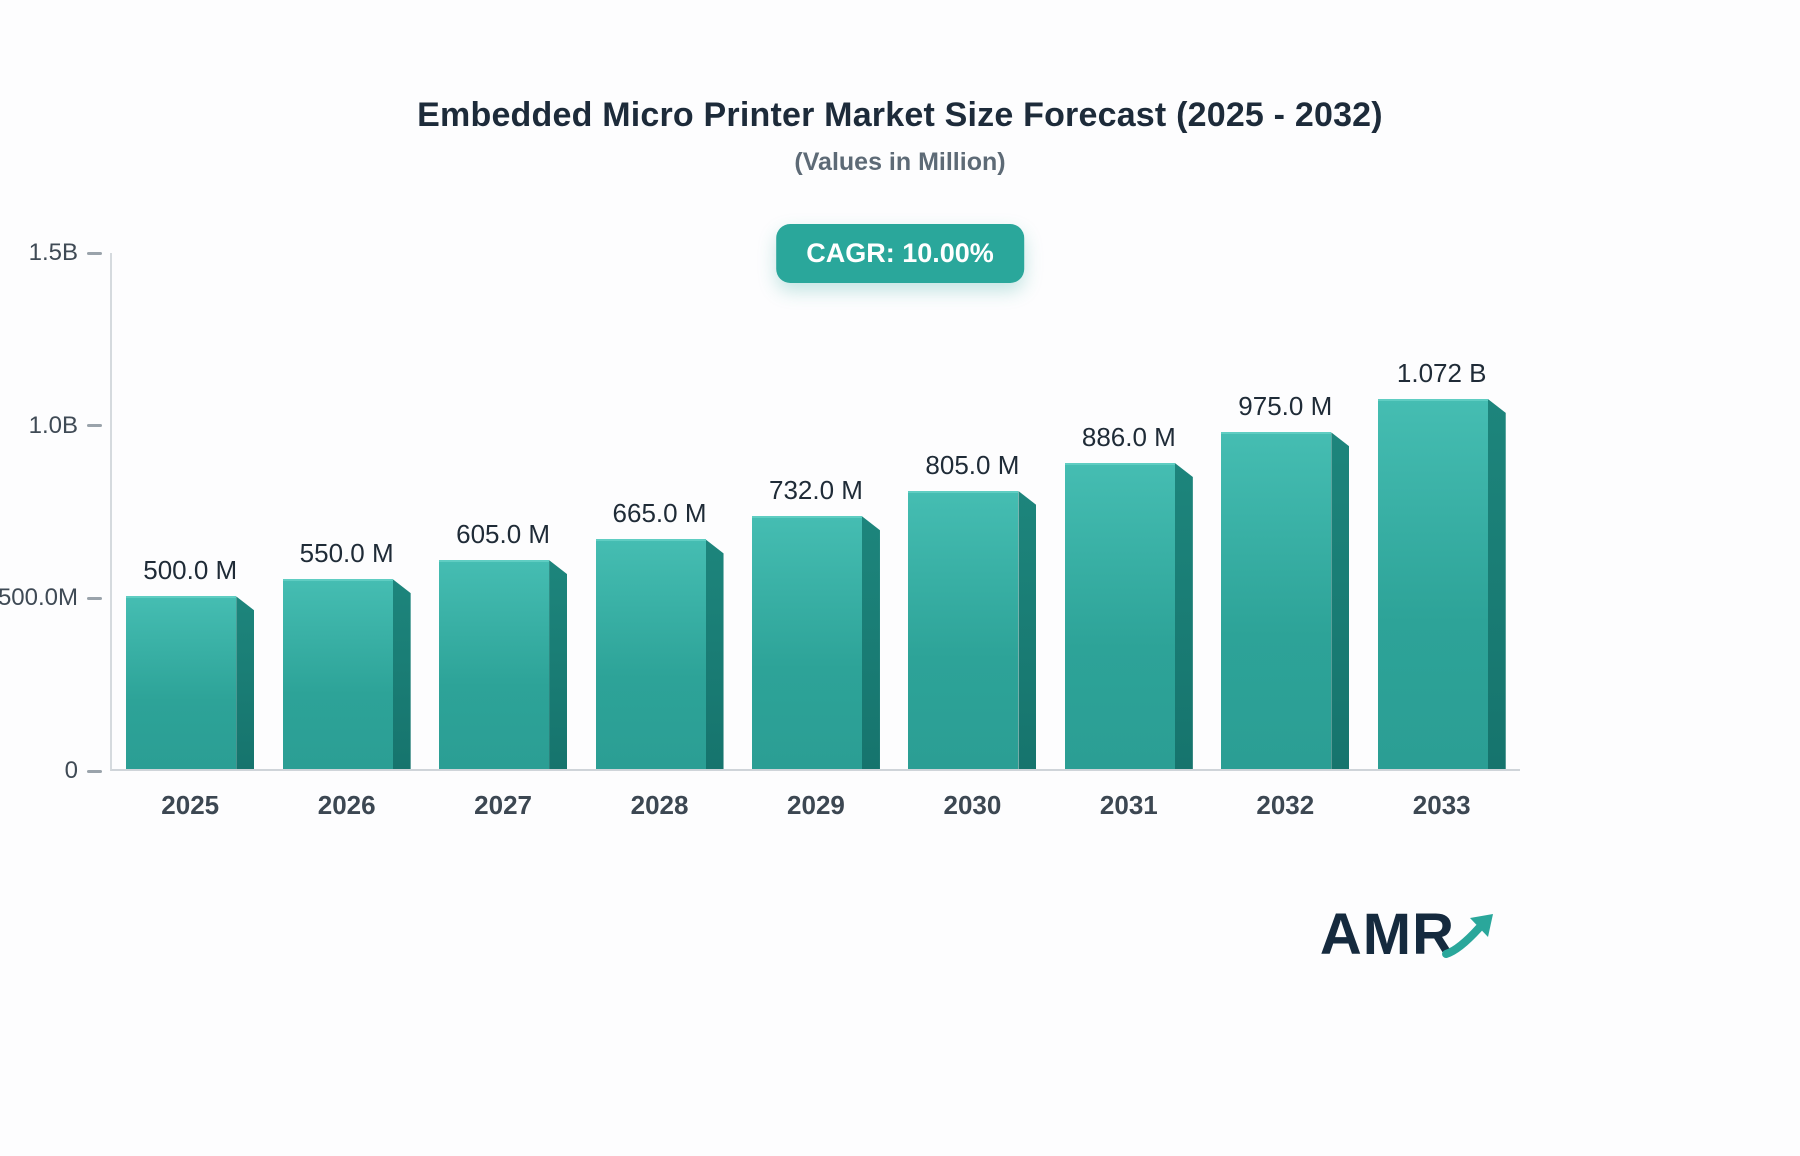  I want to click on amr-logo-text: AMR, so click(1387, 934).